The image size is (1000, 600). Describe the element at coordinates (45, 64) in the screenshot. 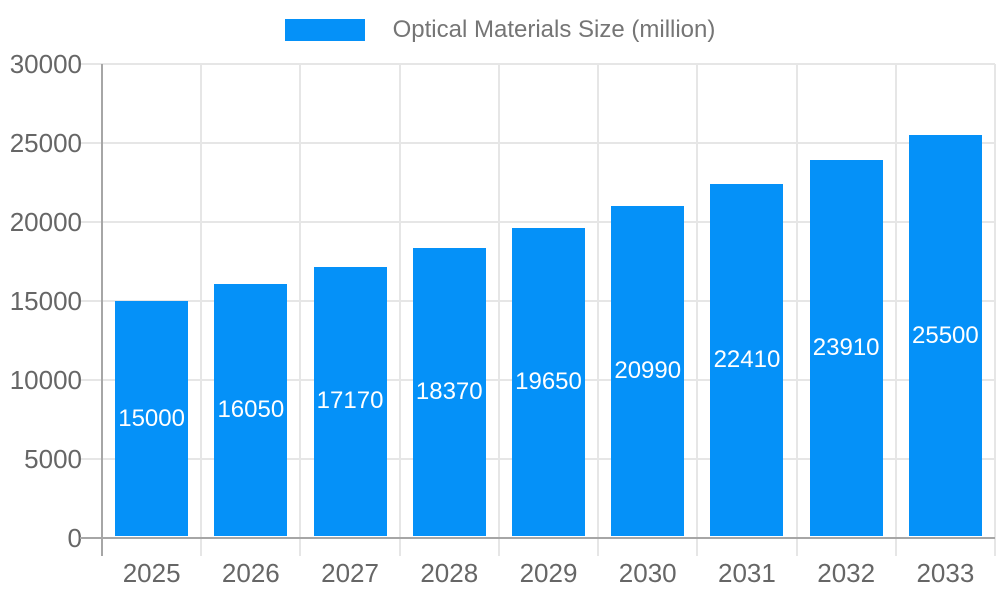

I see `y-tick-label: 30000` at that location.